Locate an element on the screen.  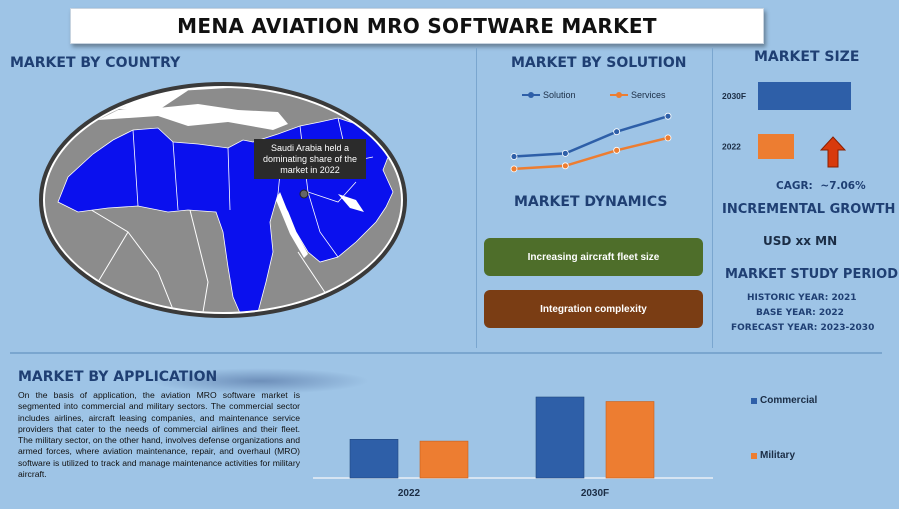
challenge-label: Integration complexity is located at coordinates (593, 309).